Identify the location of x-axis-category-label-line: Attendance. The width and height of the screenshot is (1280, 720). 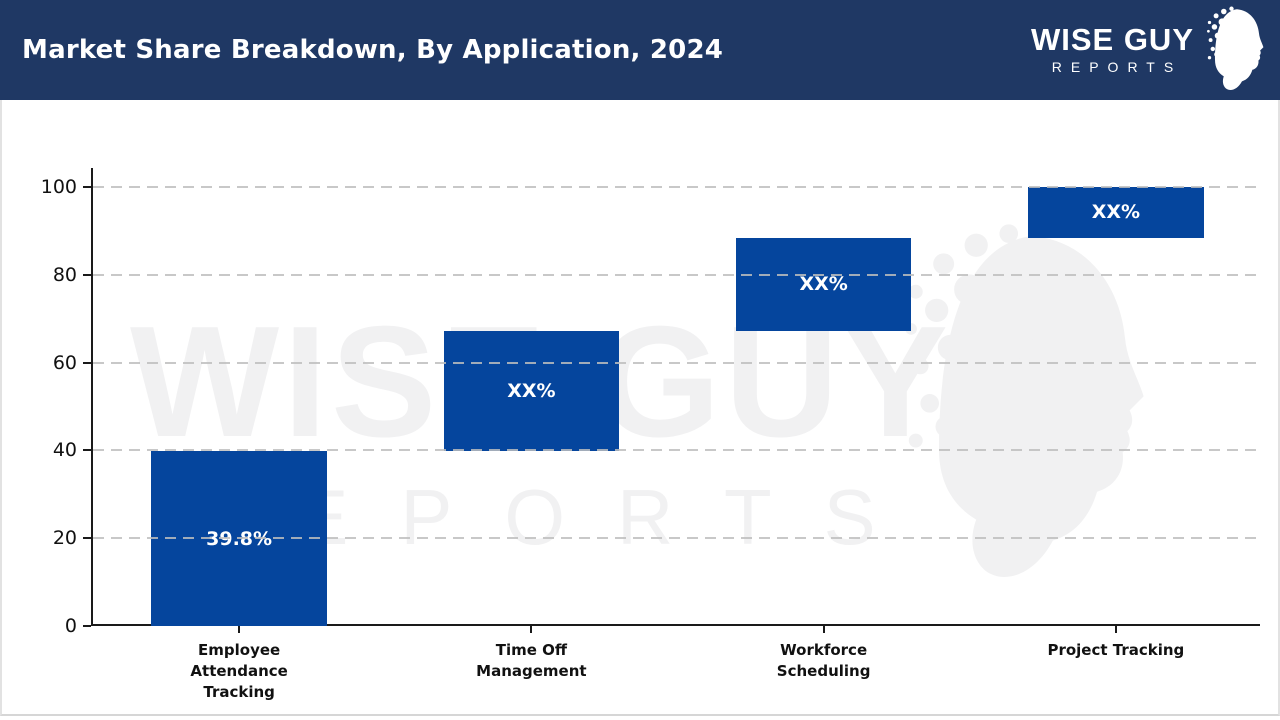
(239, 671).